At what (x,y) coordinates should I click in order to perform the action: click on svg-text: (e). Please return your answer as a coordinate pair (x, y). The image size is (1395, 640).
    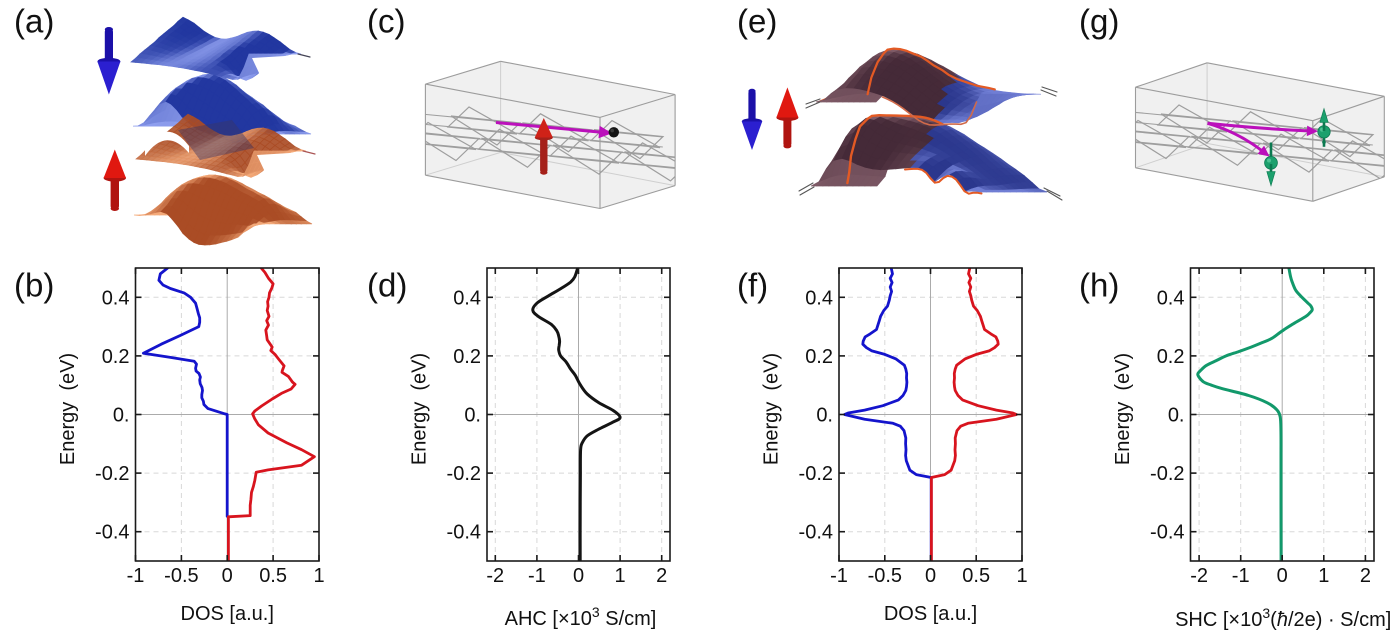
    Looking at the image, I should click on (757, 21).